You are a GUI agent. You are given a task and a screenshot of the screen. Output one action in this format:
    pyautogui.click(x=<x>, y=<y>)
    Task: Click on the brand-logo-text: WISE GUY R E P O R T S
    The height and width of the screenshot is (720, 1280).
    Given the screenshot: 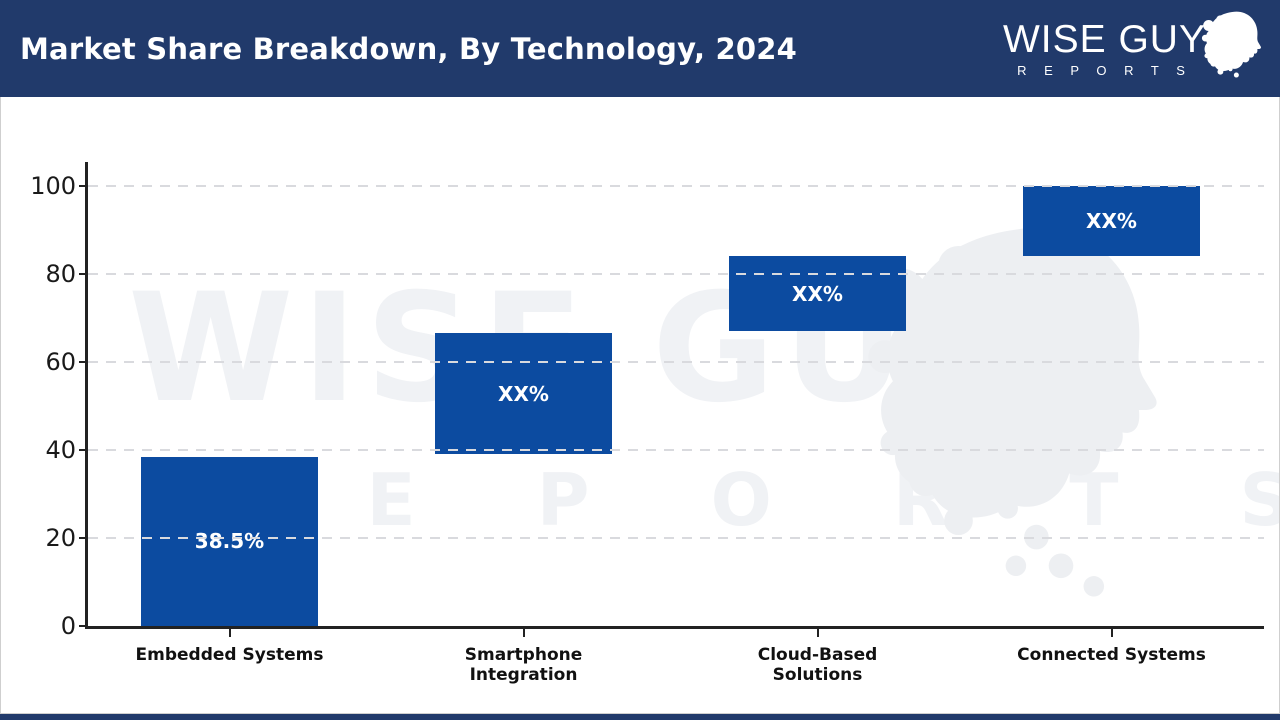 What is the action you would take?
    pyautogui.click(x=1104, y=49)
    